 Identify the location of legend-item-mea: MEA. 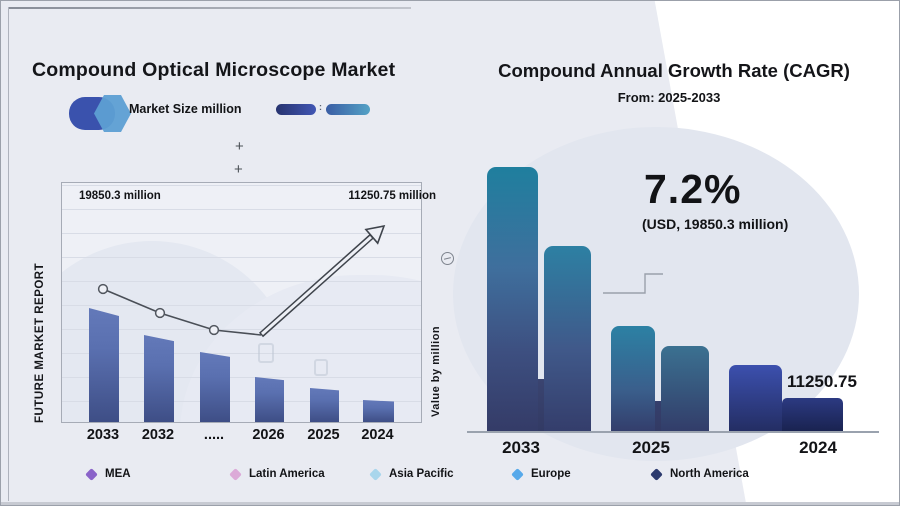
(108, 474).